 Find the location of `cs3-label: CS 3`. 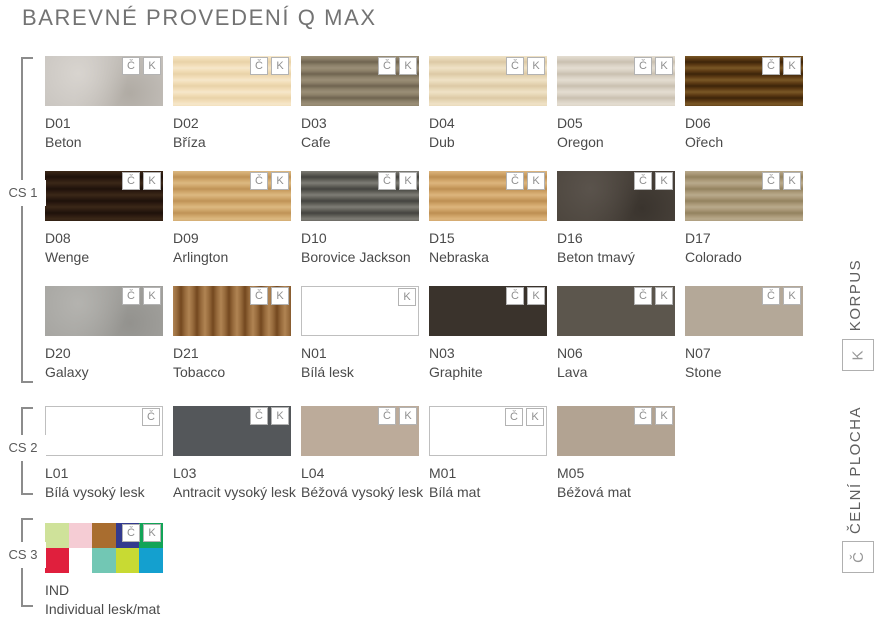

cs3-label: CS 3 is located at coordinates (23, 555).